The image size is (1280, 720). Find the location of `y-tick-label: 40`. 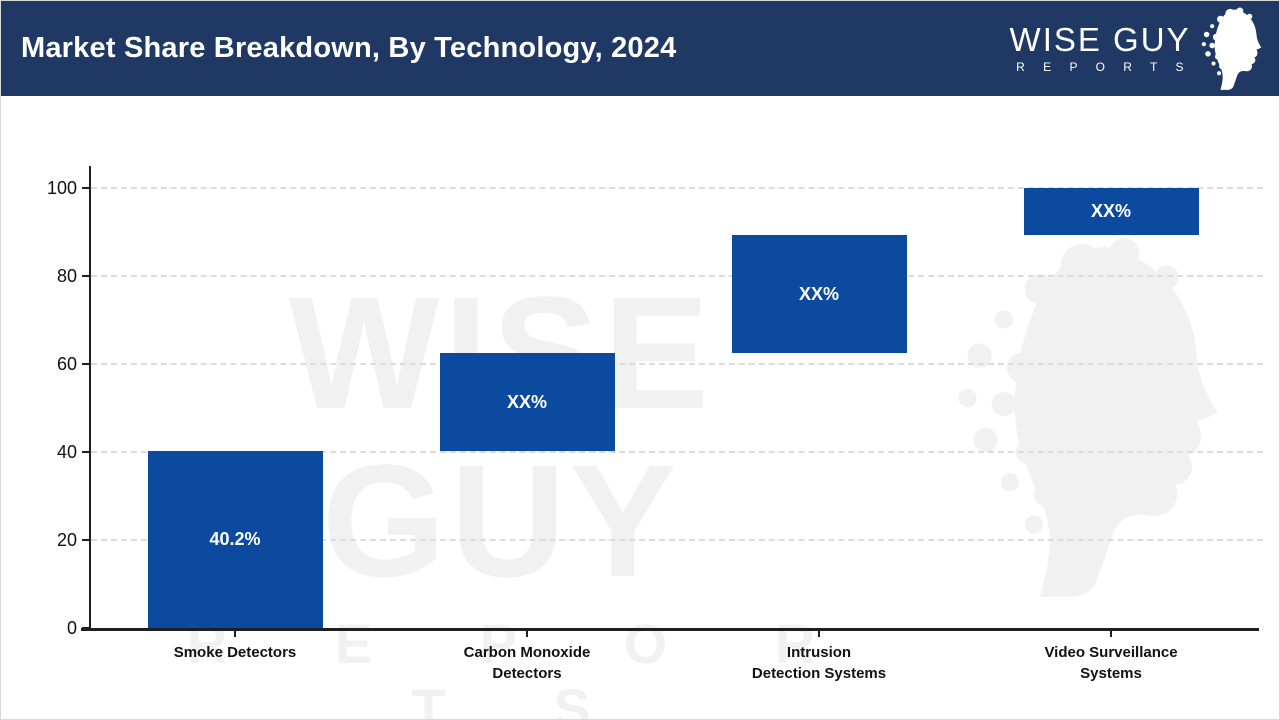

y-tick-label: 40 is located at coordinates (66, 452).